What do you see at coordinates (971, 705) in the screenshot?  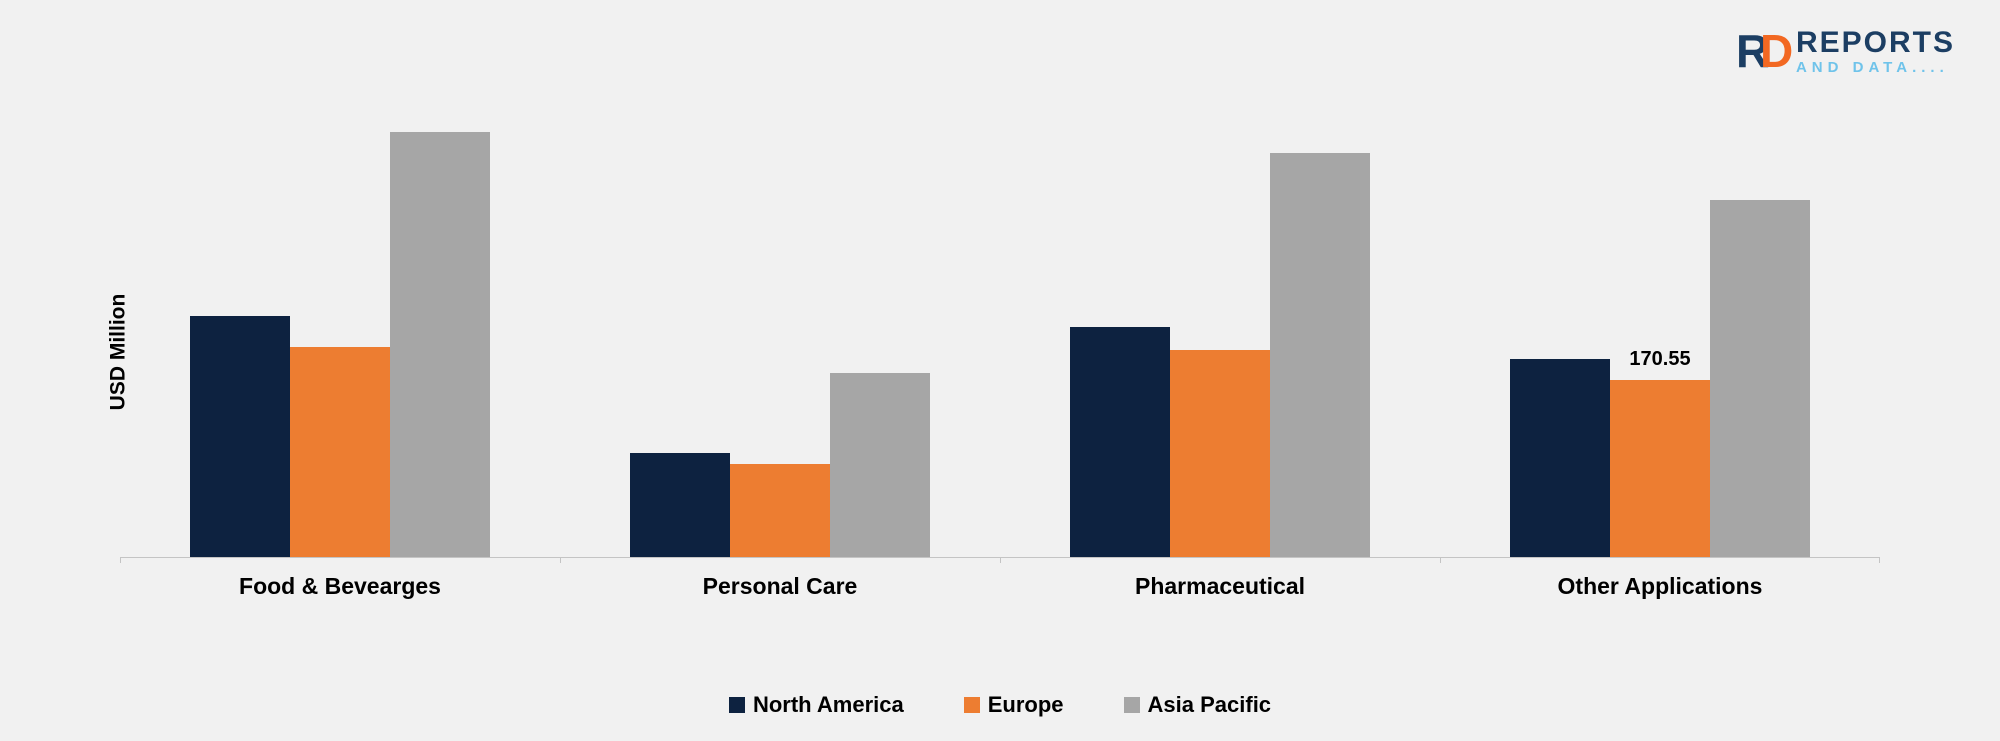 I see `legend-swatch-europe` at bounding box center [971, 705].